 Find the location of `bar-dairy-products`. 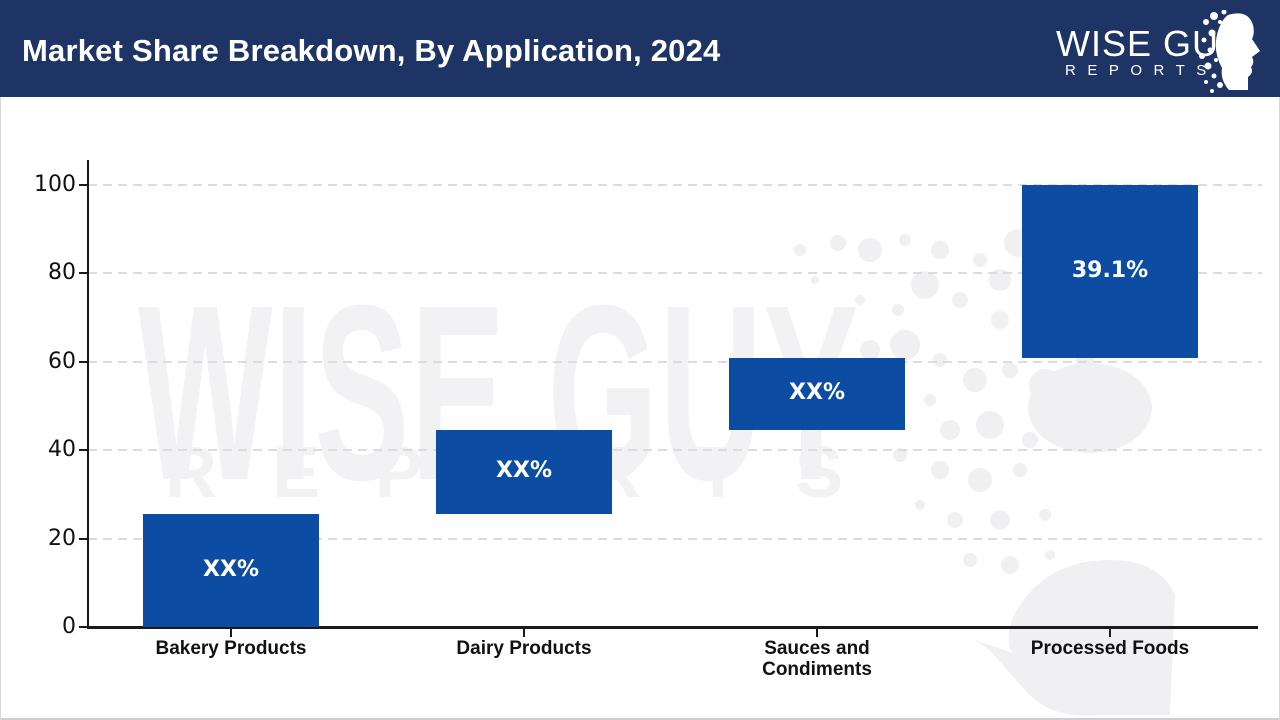

bar-dairy-products is located at coordinates (524, 472).